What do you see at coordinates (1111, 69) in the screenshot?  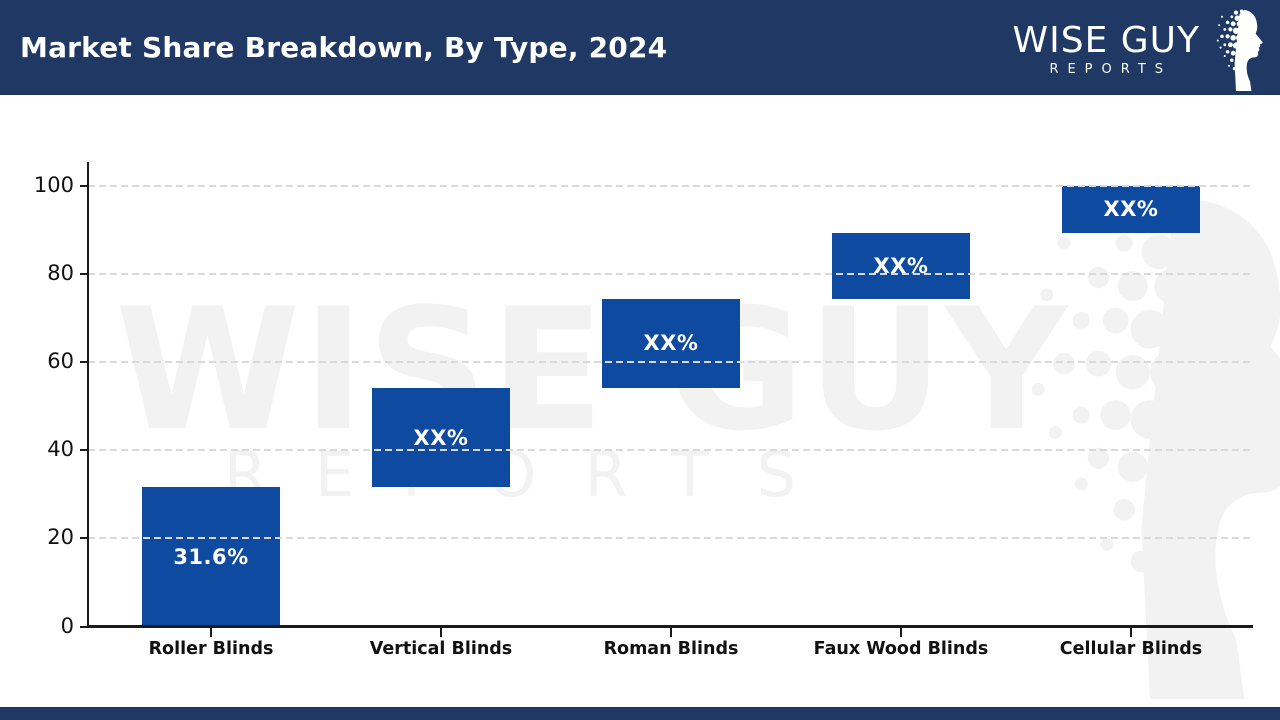 I see `logo-text-reports: REPORTS` at bounding box center [1111, 69].